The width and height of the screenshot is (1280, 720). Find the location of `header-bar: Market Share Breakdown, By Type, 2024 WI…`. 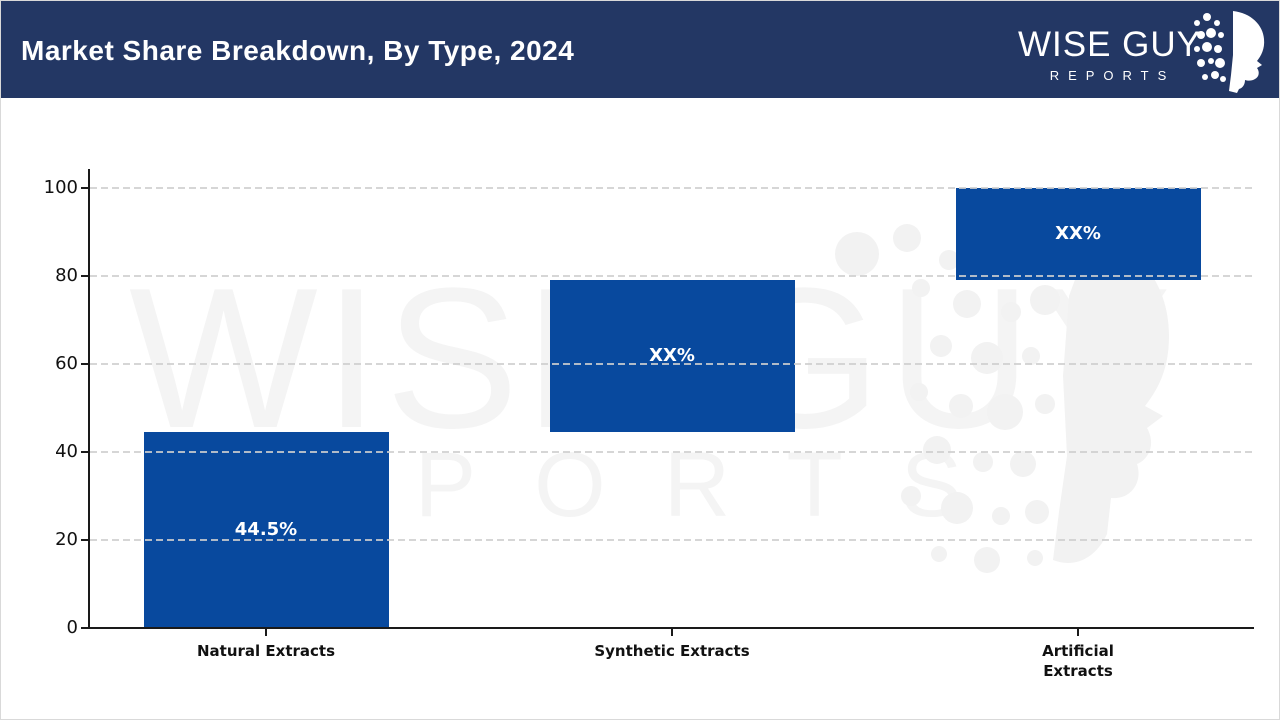

header-bar: Market Share Breakdown, By Type, 2024 WI… is located at coordinates (640, 49).